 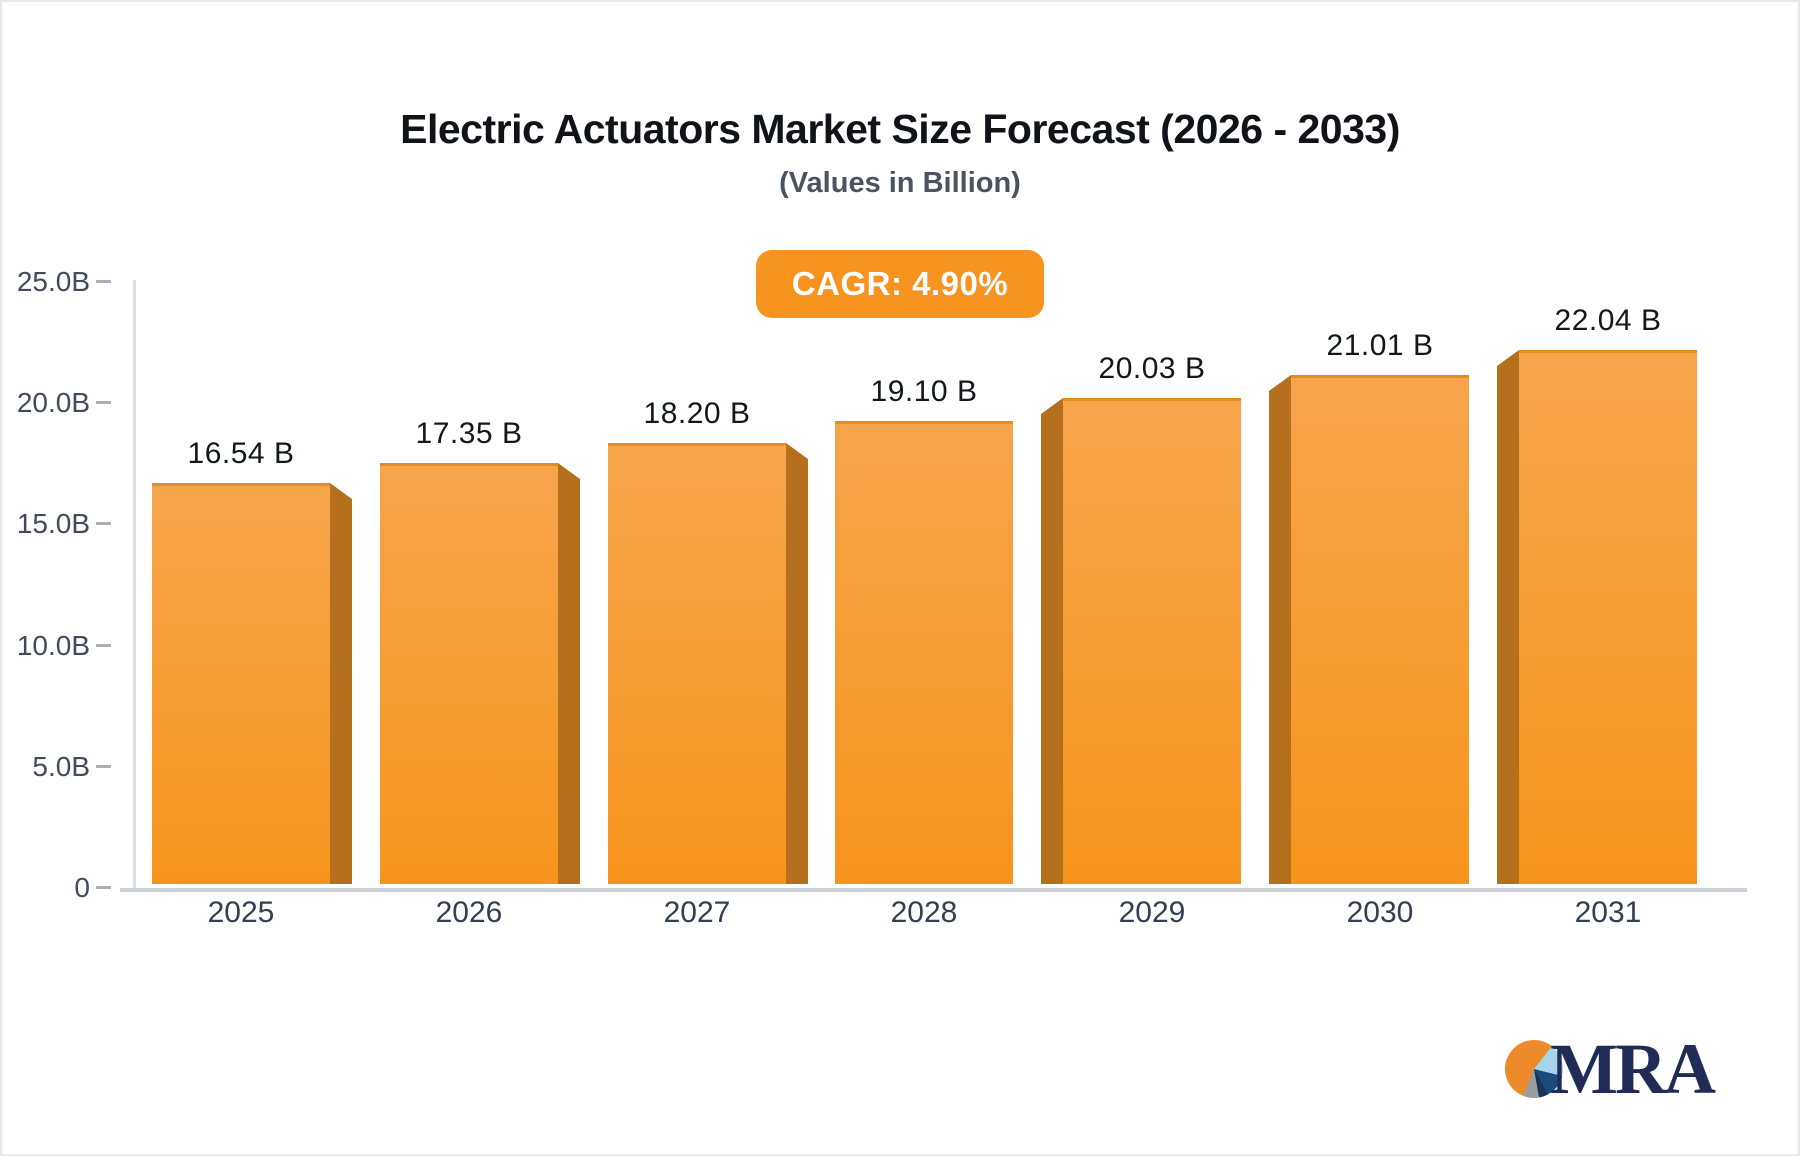 What do you see at coordinates (1608, 617) in the screenshot?
I see `bar-2031` at bounding box center [1608, 617].